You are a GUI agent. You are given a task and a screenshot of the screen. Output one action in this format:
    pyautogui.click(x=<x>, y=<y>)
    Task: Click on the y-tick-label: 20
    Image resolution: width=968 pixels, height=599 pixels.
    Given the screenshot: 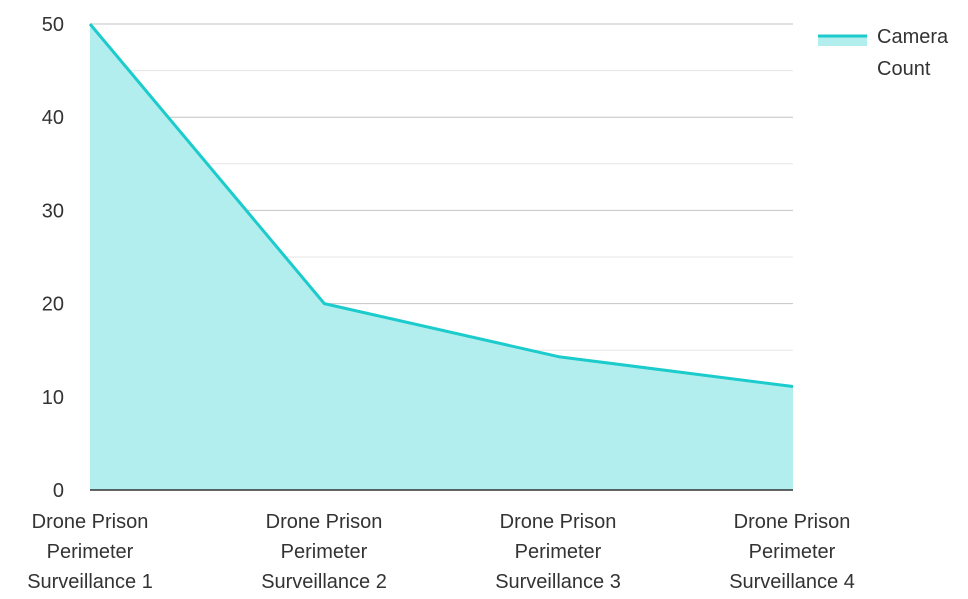 What is the action you would take?
    pyautogui.click(x=53, y=305)
    